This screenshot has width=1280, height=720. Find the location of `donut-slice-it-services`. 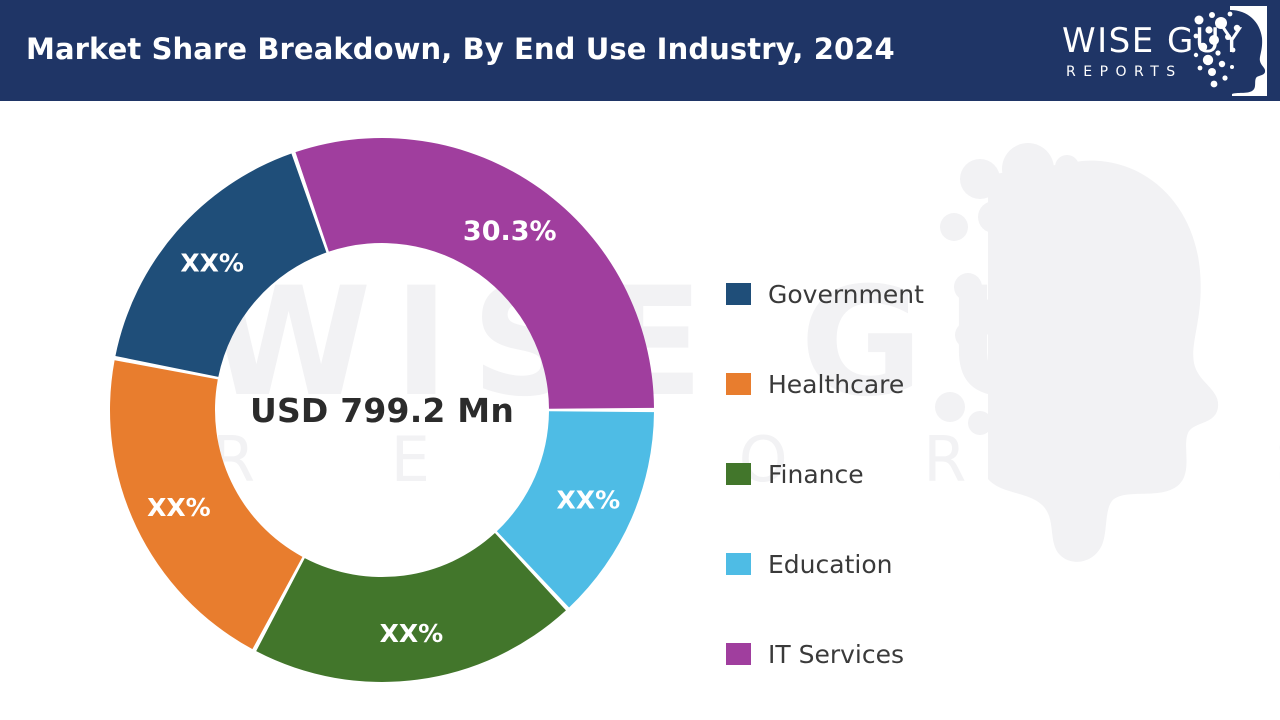

donut-slice-it-services is located at coordinates (474, 273).